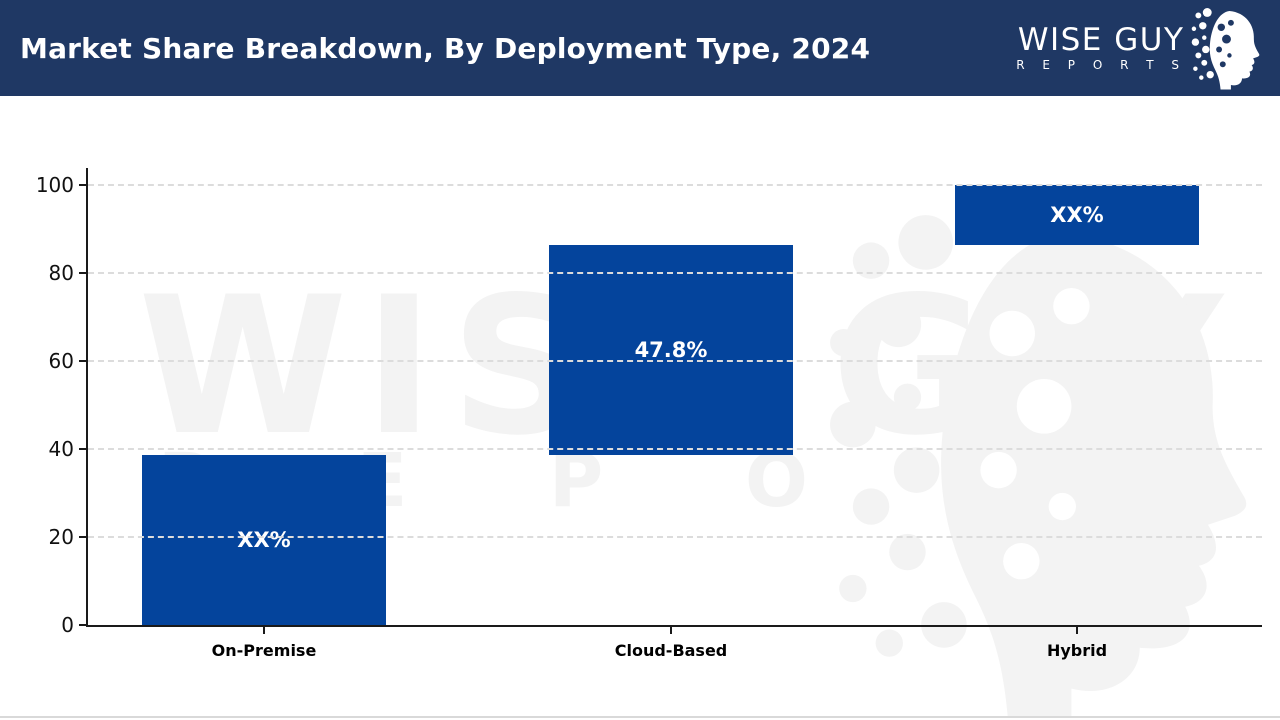 The width and height of the screenshot is (1280, 720). I want to click on ytick-label-20: 20, so click(61, 537).